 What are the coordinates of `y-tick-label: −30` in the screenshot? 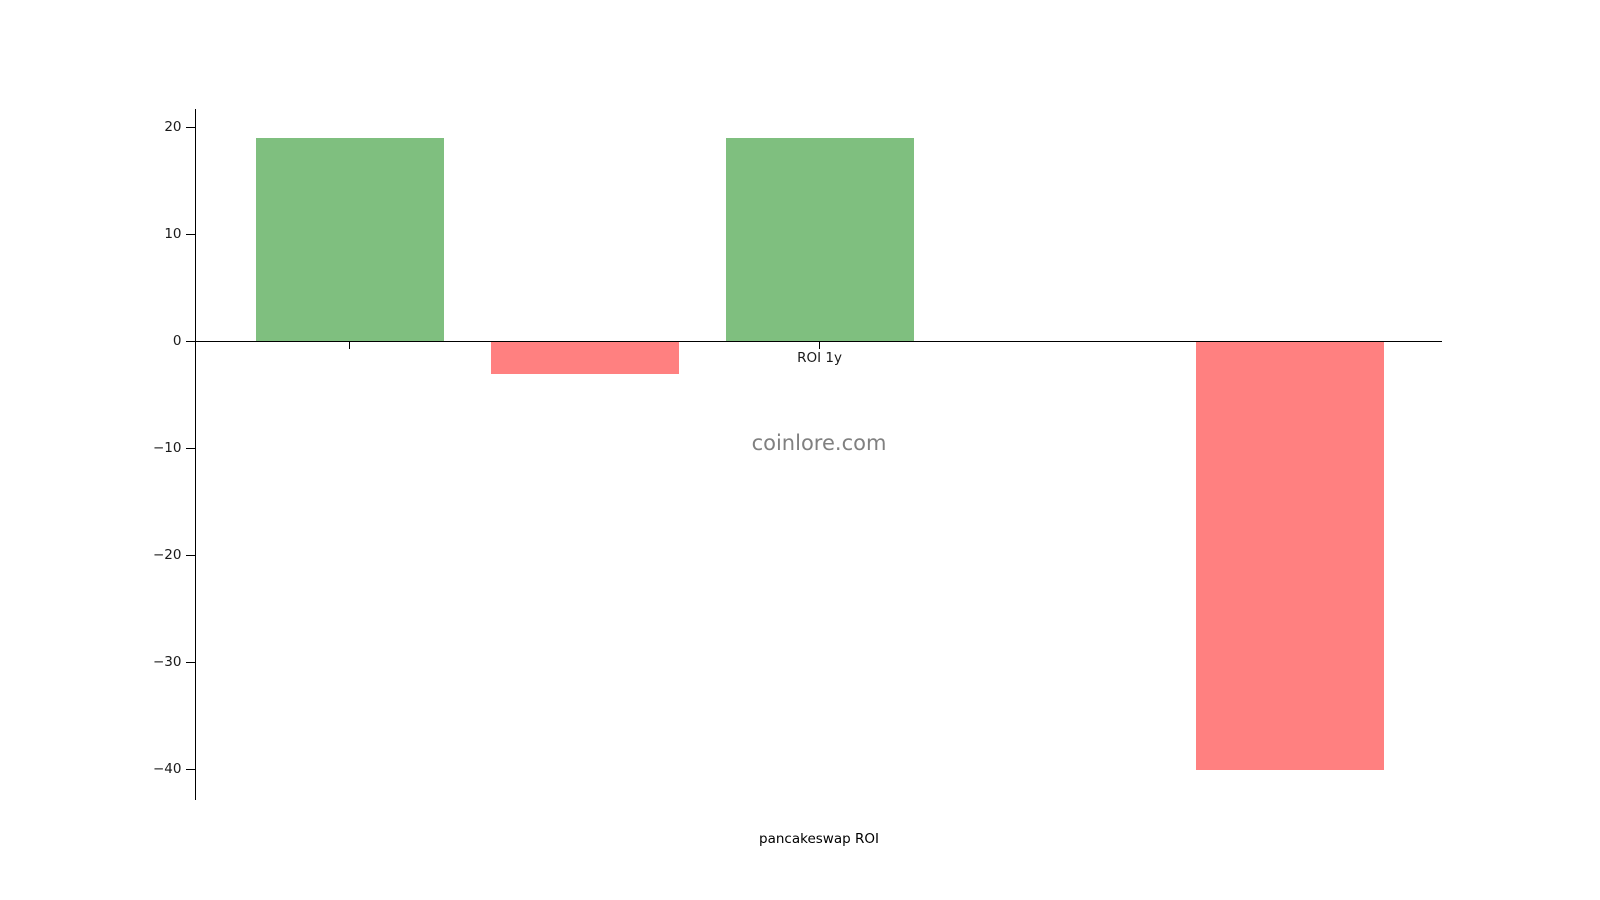 It's located at (167, 661).